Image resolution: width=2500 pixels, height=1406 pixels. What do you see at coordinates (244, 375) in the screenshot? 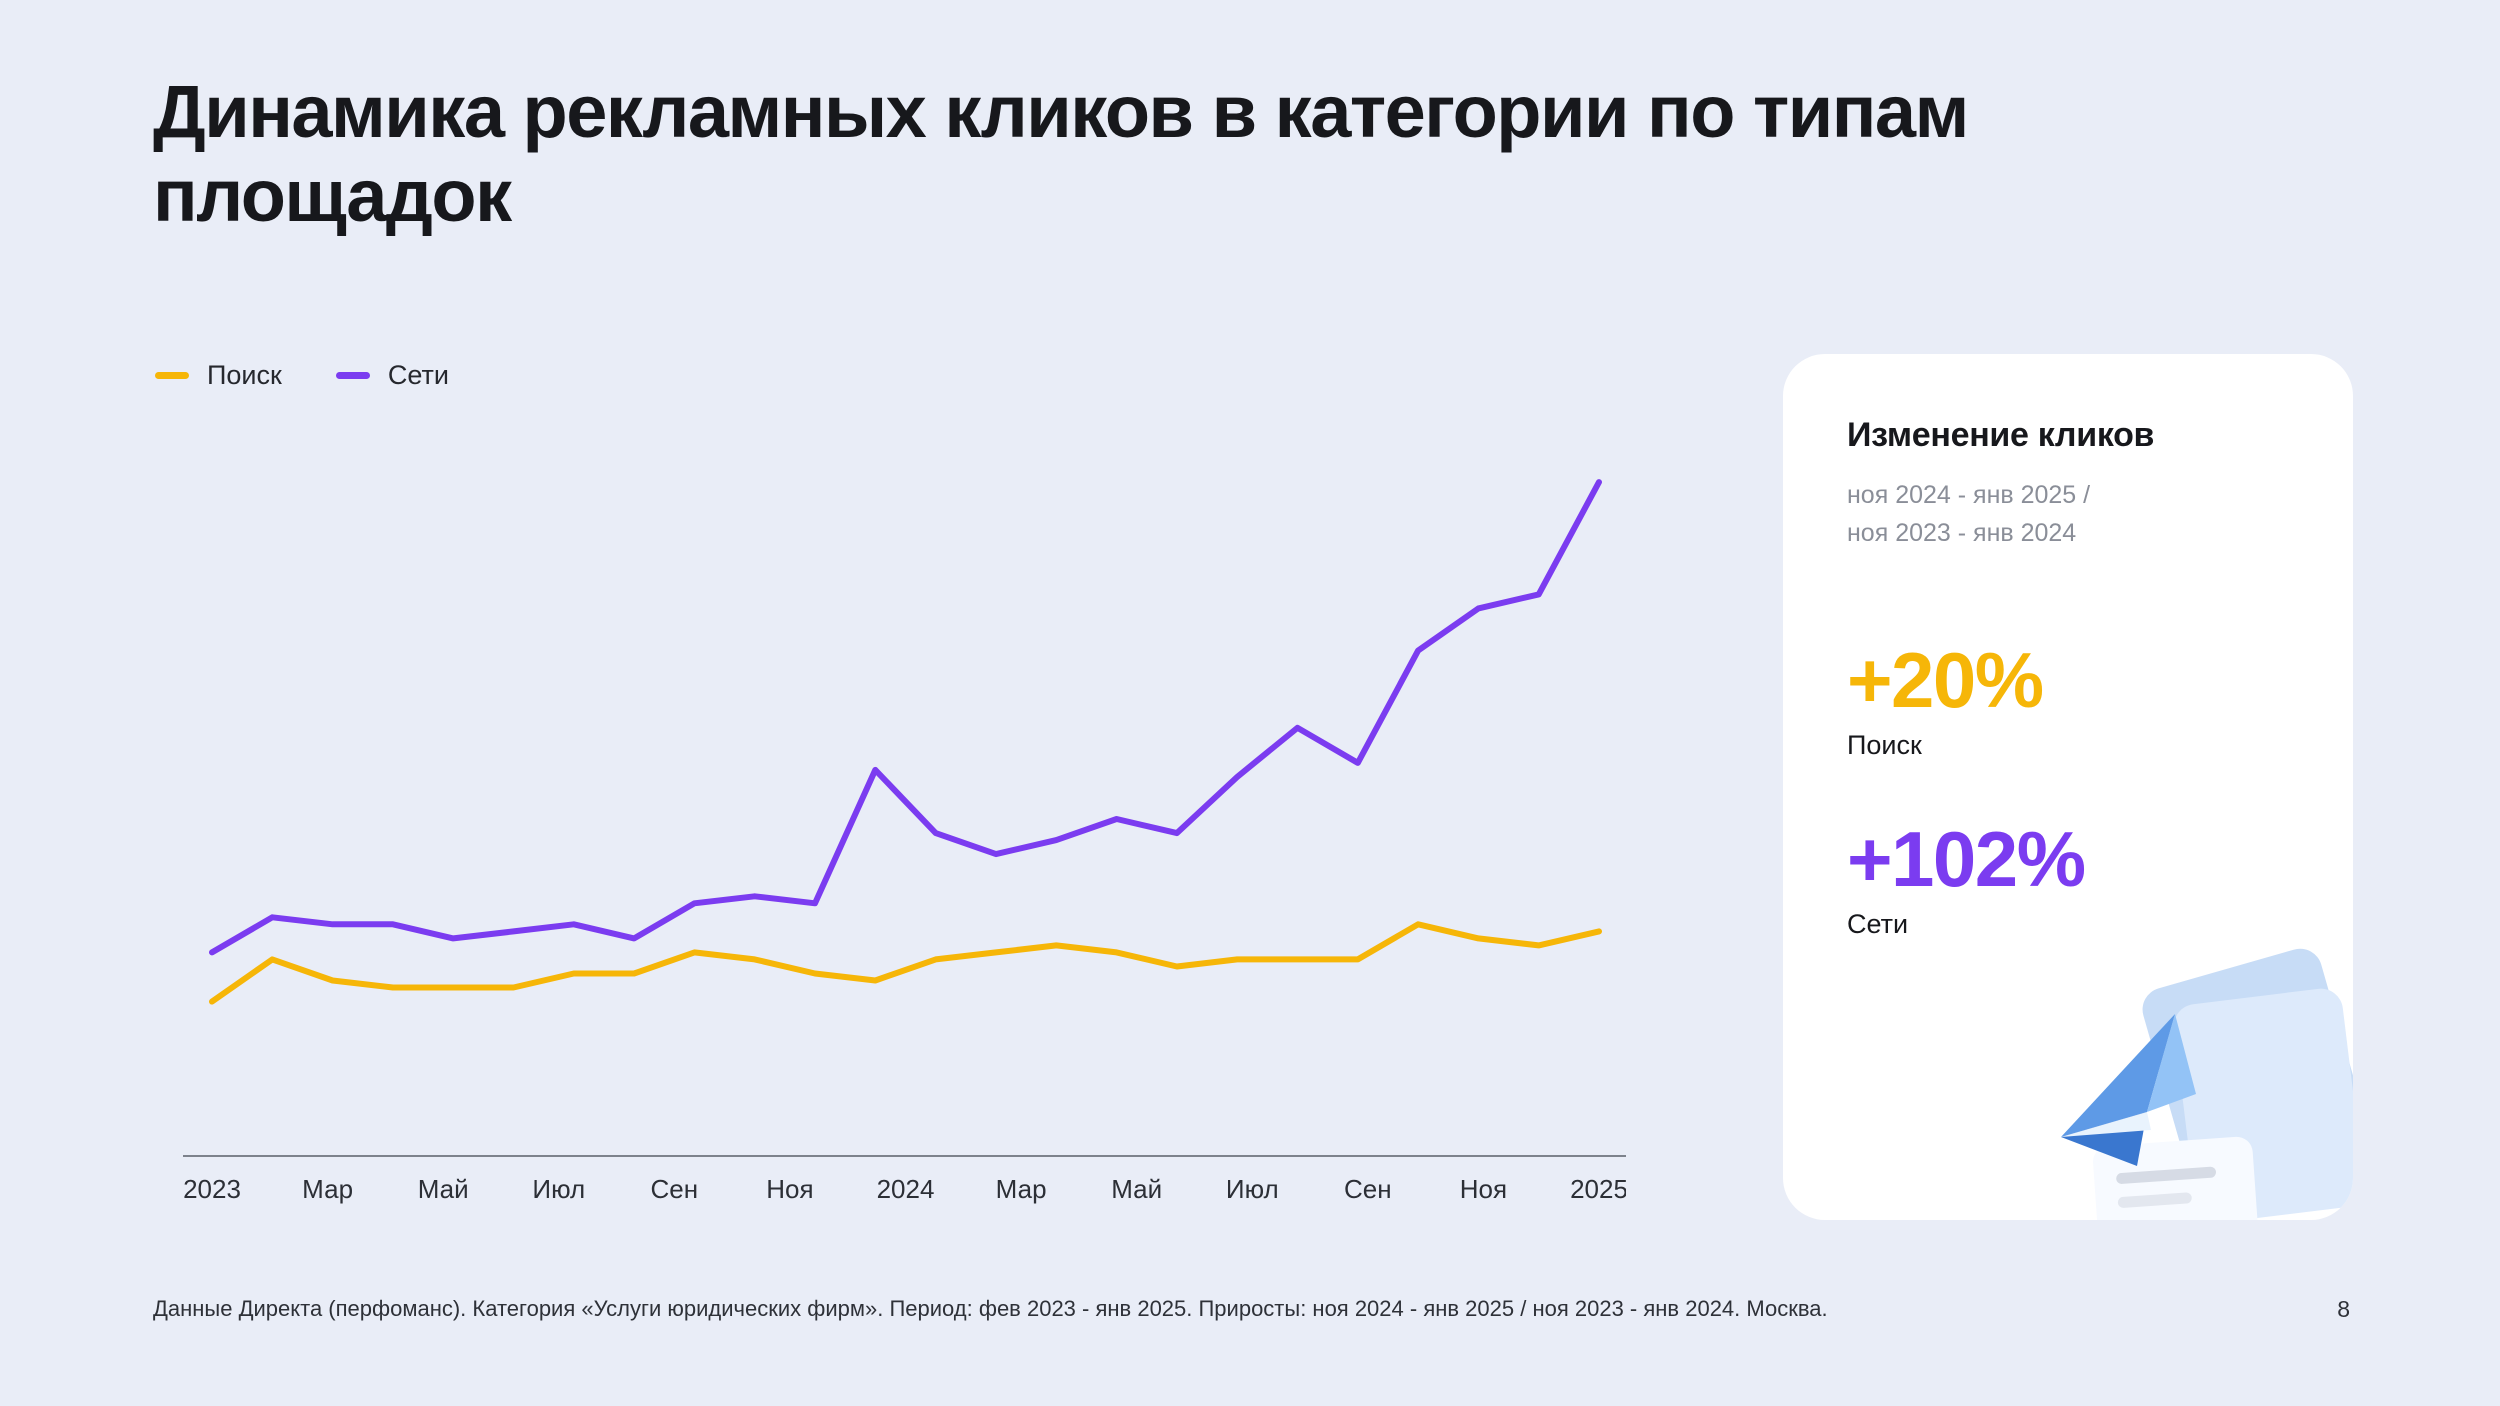
I see `legend-label: Поиск` at bounding box center [244, 375].